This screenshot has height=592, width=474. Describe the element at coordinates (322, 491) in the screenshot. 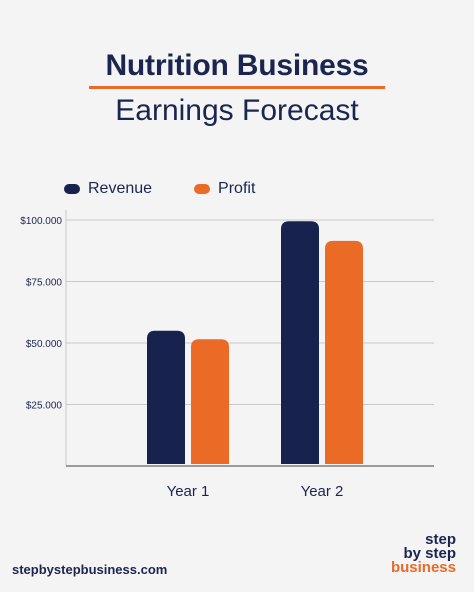

I see `x-tick-label: Year 2` at that location.